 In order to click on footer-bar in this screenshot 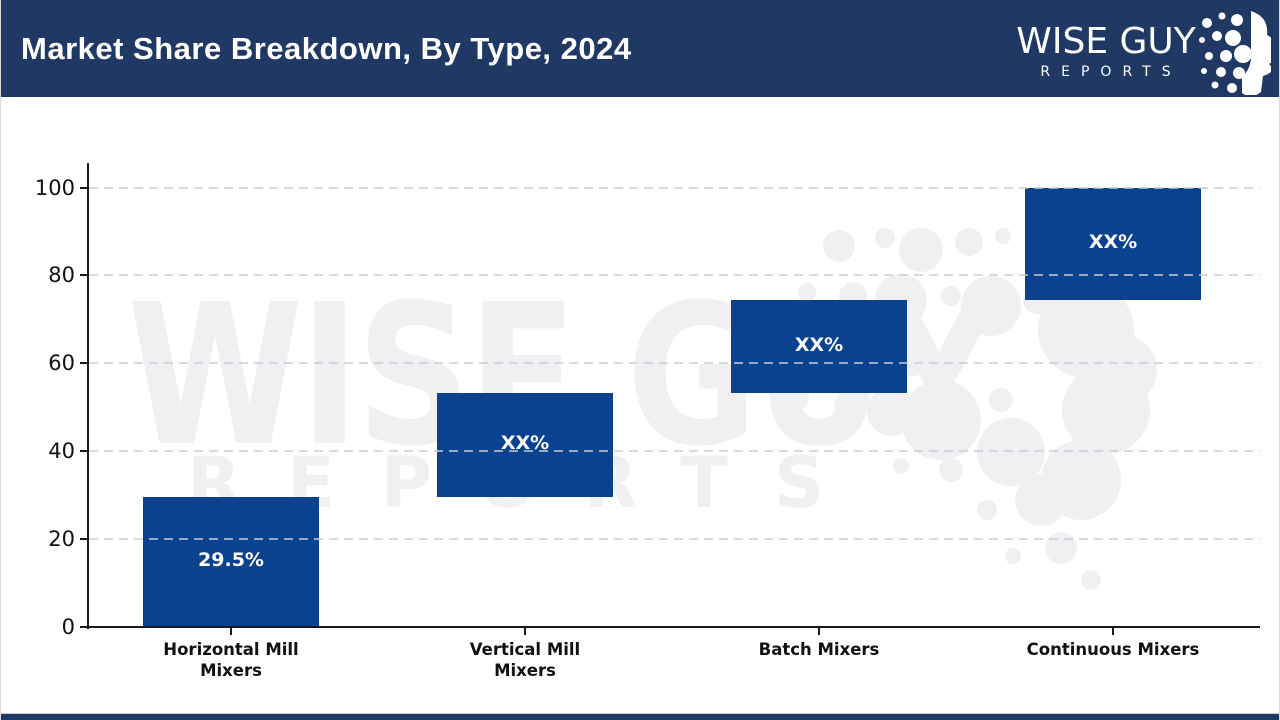, I will do `click(640, 716)`.